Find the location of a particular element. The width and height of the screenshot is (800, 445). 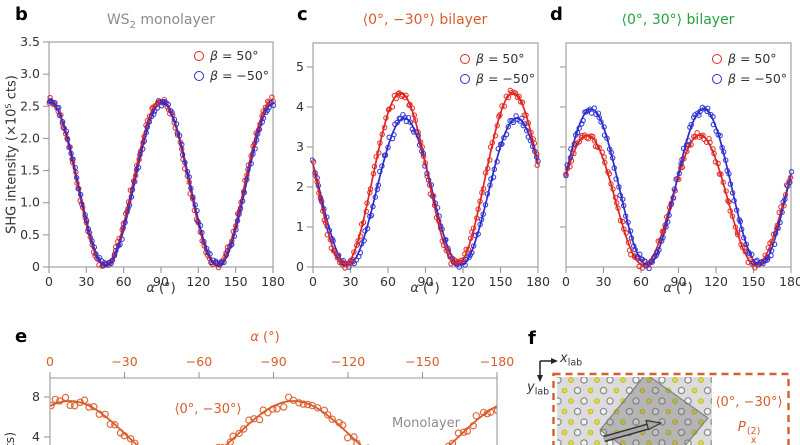

svg-text: 1.0 is located at coordinates (30, 202).